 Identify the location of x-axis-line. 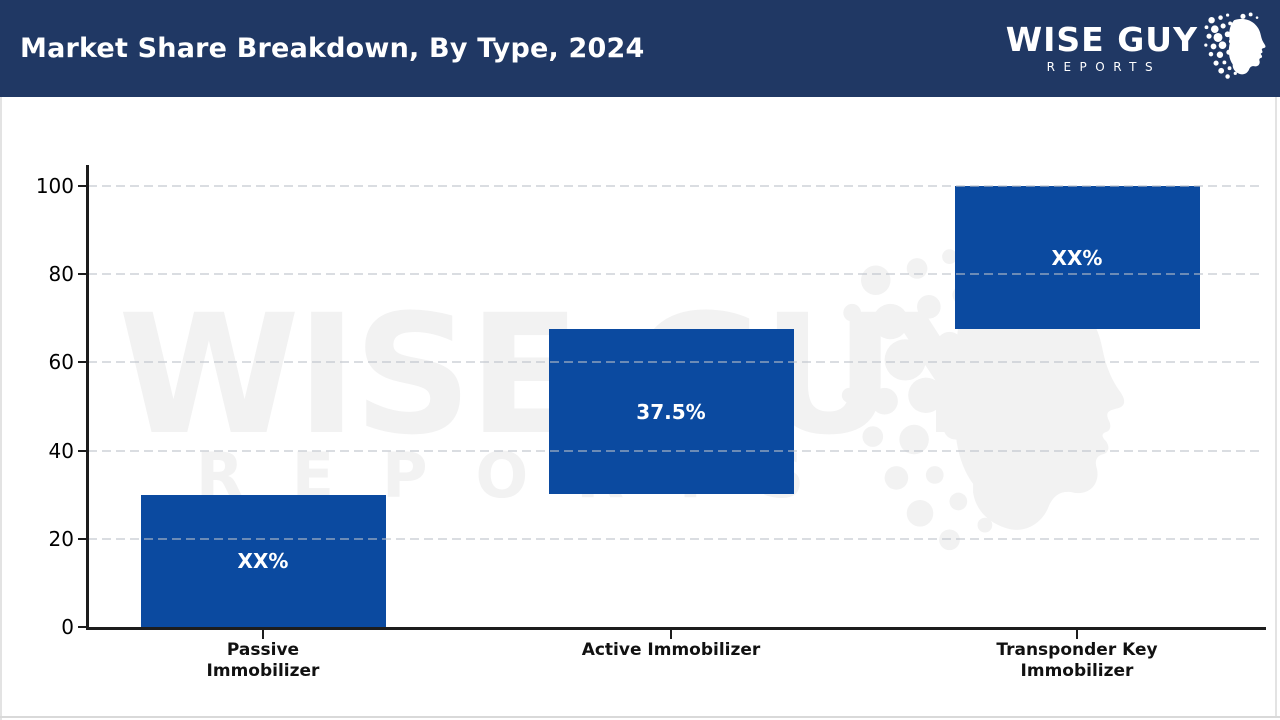
(676, 628).